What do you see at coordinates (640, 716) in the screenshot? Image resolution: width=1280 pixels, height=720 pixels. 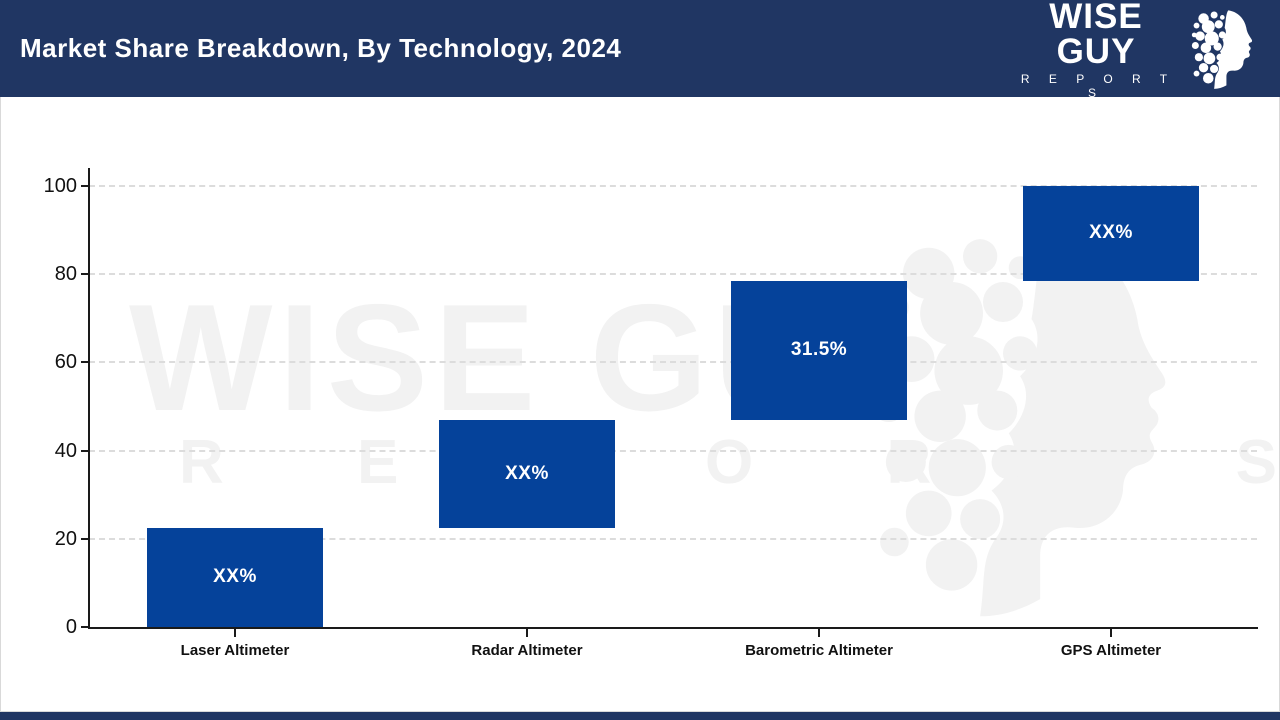 I see `footer-bar` at bounding box center [640, 716].